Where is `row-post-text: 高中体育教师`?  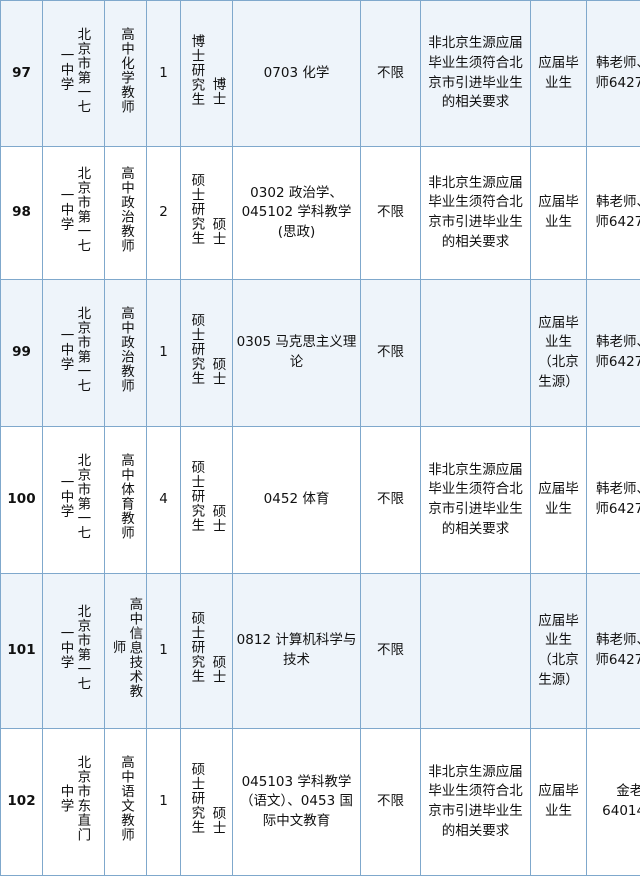
row-post-text: 高中体育教师 is located at coordinates (125, 497).